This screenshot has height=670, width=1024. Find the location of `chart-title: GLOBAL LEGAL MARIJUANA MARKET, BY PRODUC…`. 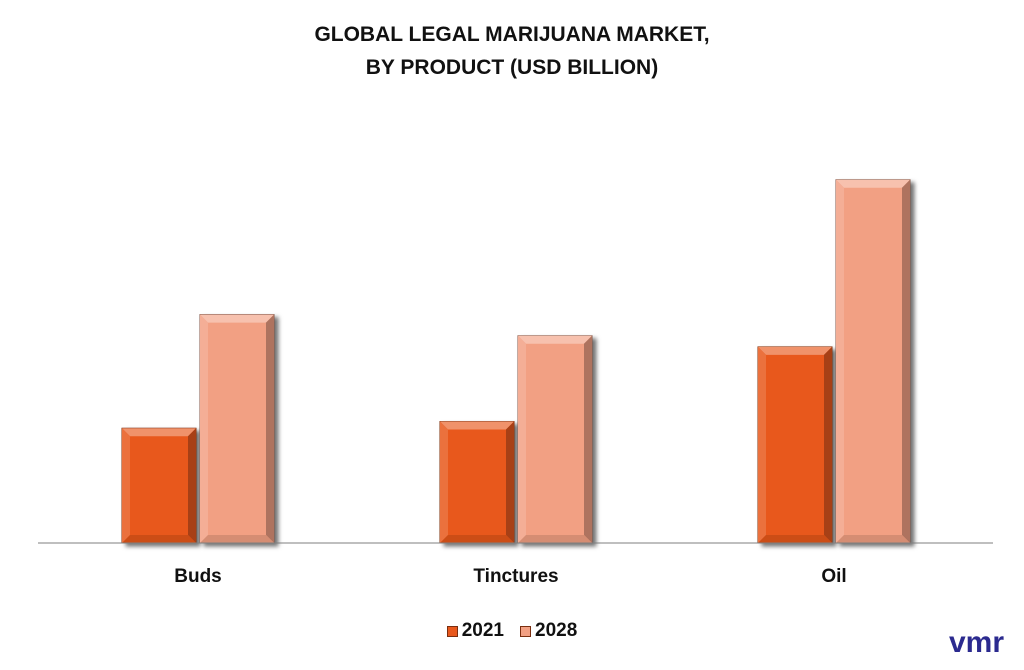

chart-title: GLOBAL LEGAL MARIJUANA MARKET, BY PRODUC… is located at coordinates (512, 51).